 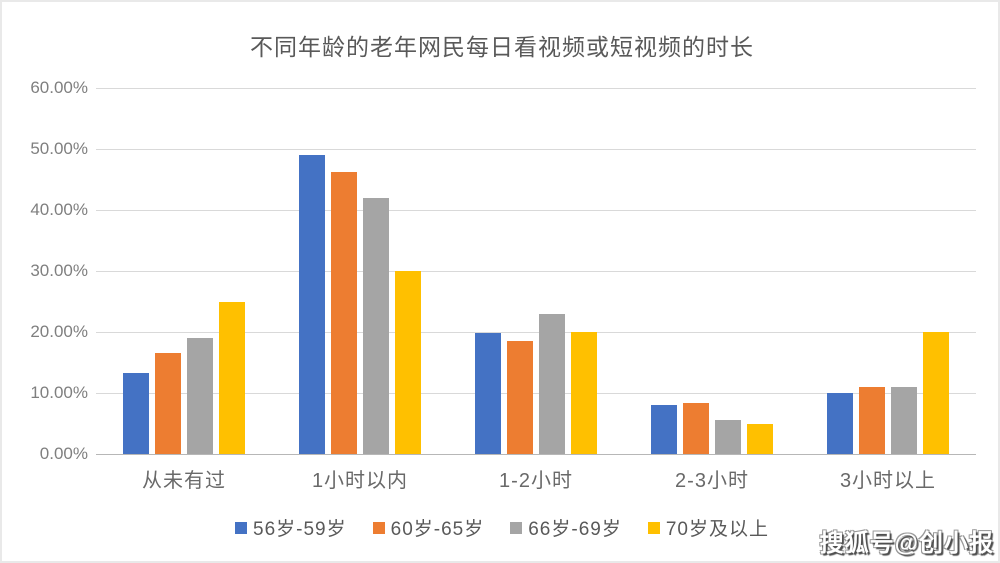 What do you see at coordinates (904, 420) in the screenshot?
I see `bar-66岁-69岁-3小时以上` at bounding box center [904, 420].